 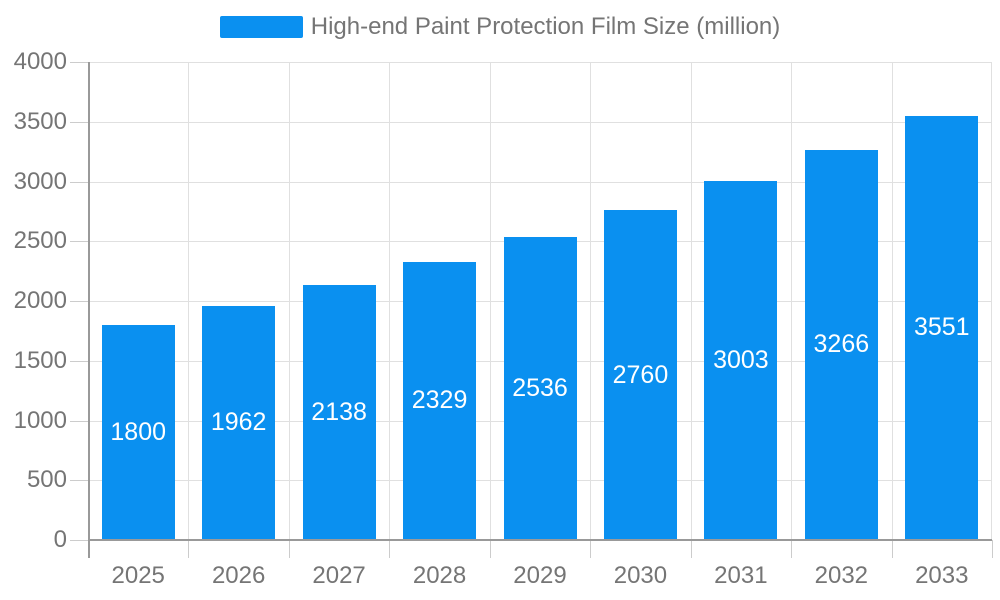 I want to click on bar-value-label: 2138, so click(x=339, y=411).